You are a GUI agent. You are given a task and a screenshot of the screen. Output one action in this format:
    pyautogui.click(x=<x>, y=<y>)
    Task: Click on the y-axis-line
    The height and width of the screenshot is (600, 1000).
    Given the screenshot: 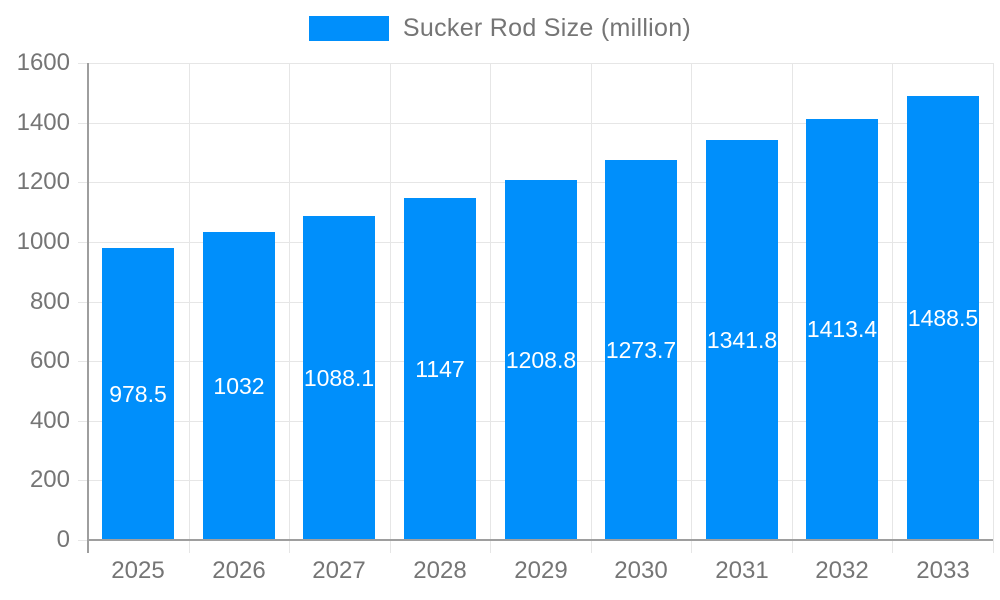 What is the action you would take?
    pyautogui.click(x=88, y=308)
    